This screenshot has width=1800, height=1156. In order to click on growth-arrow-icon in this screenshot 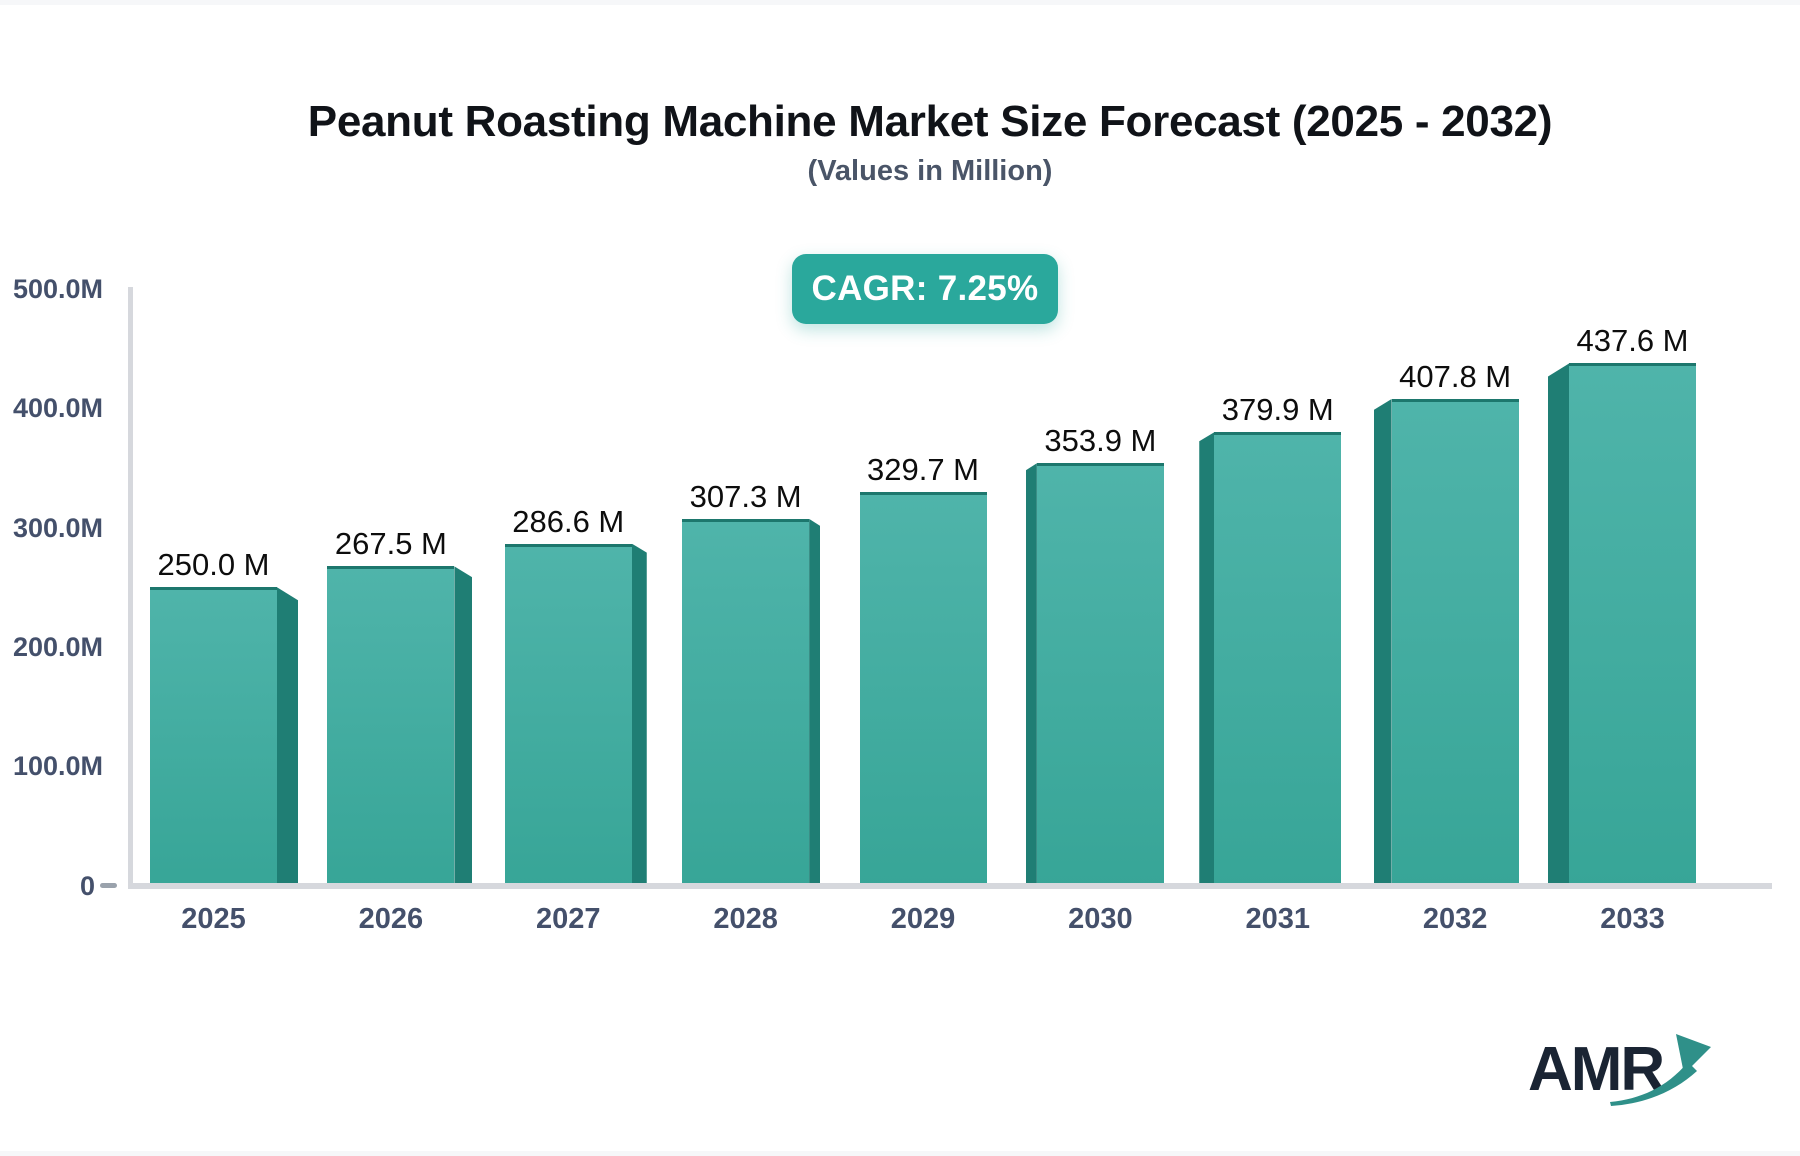, I will do `click(1660, 1070)`.